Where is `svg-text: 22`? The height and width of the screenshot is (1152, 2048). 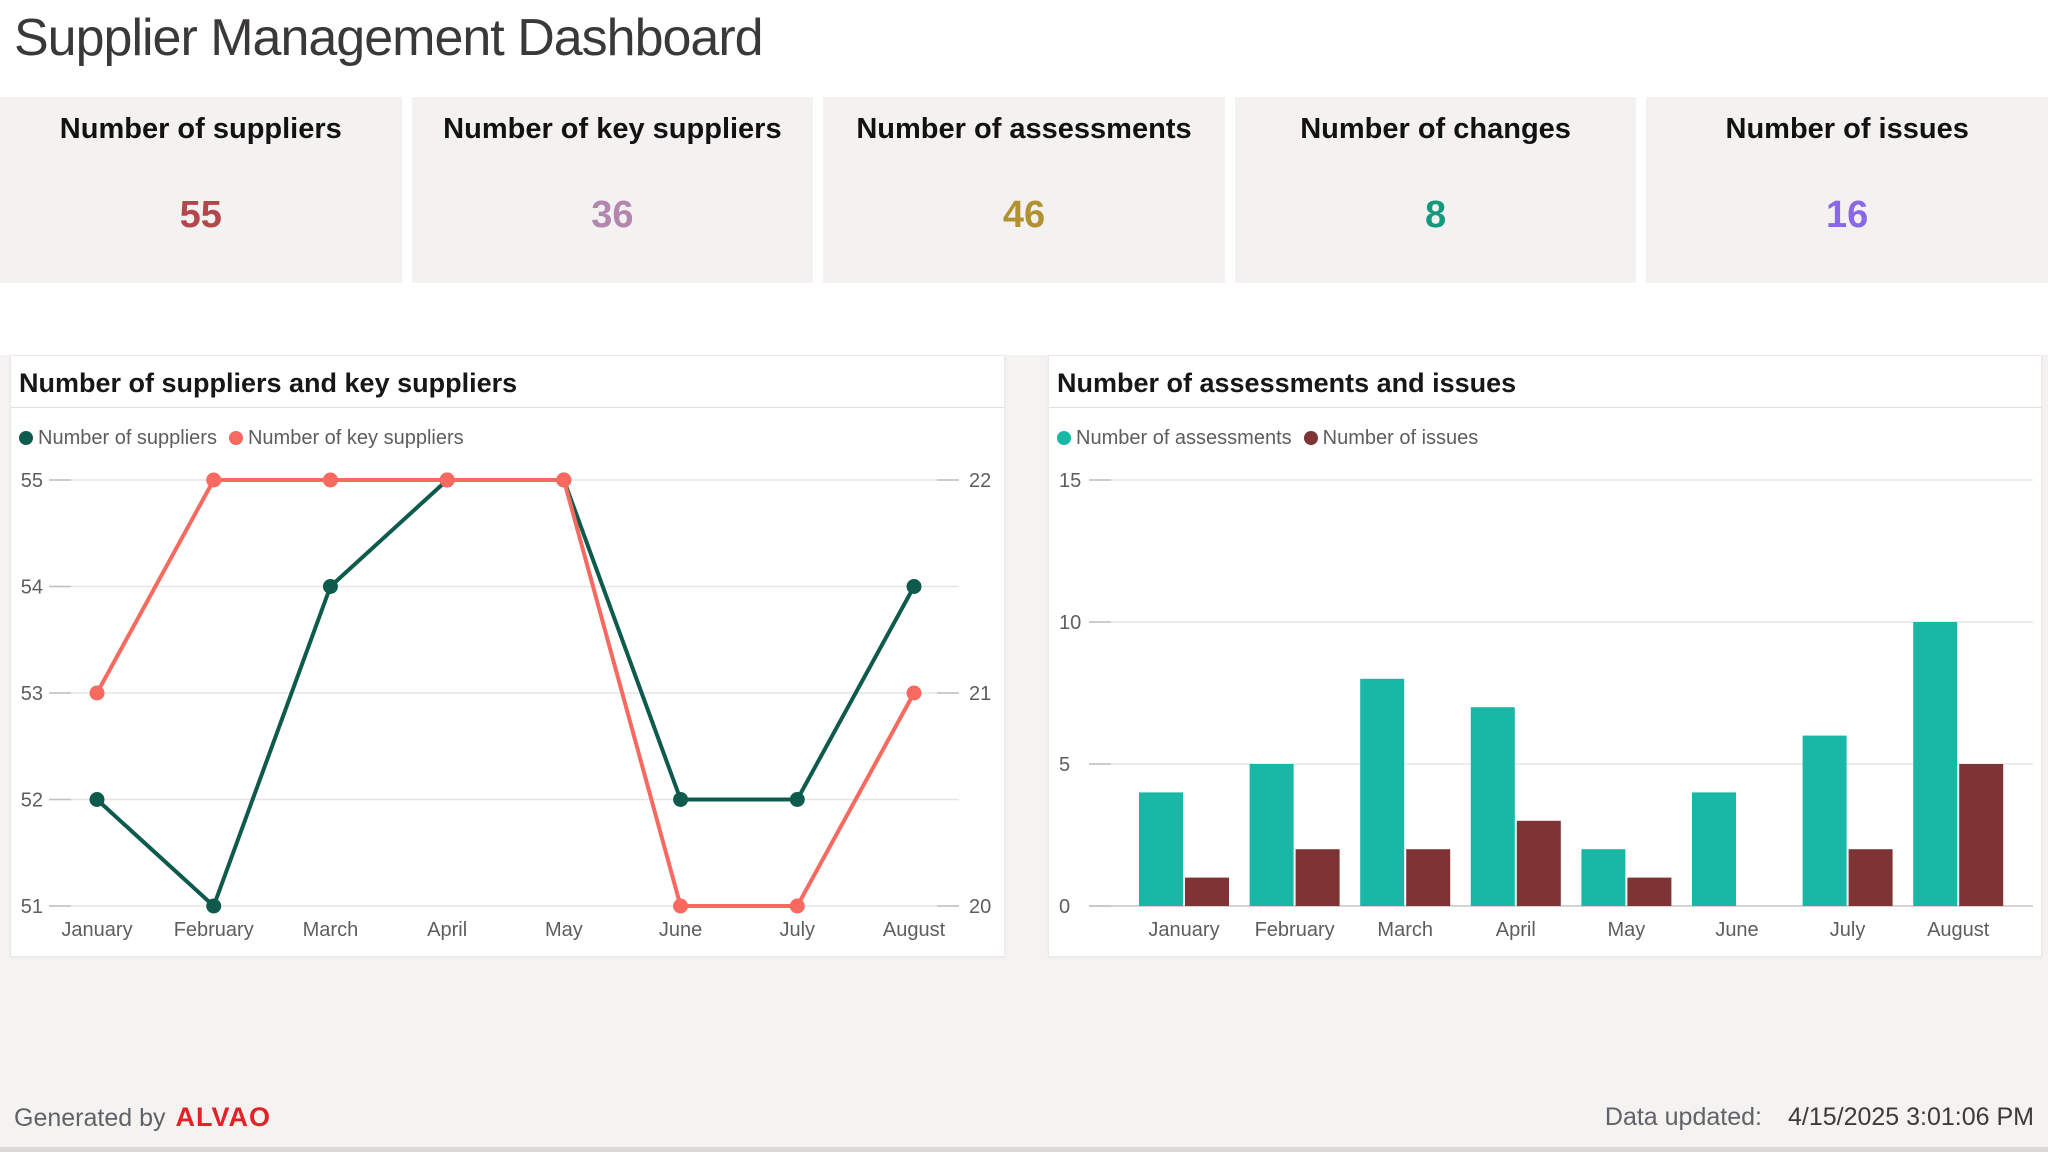 svg-text: 22 is located at coordinates (980, 481).